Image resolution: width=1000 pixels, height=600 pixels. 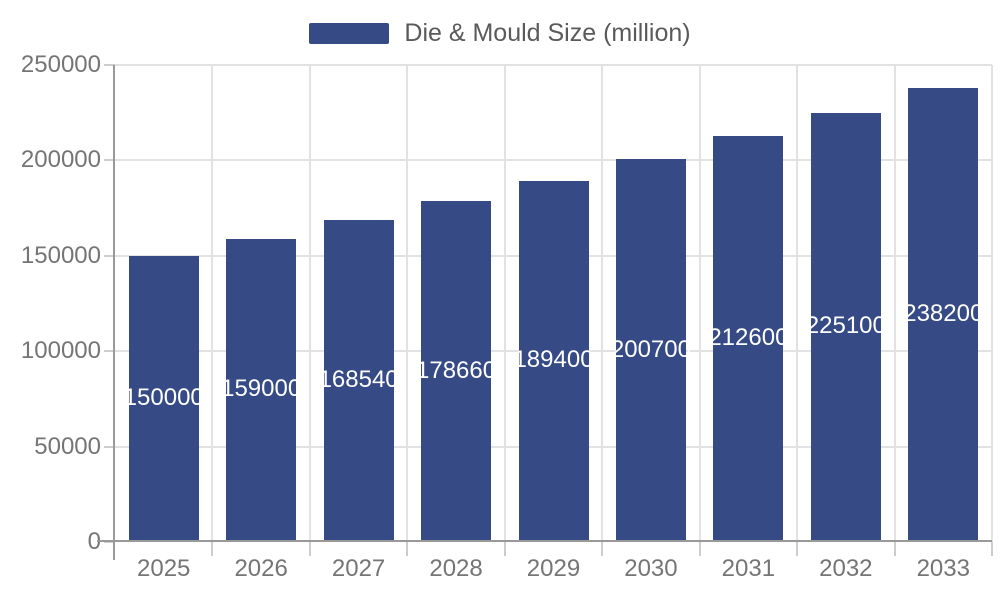 I want to click on y-axis-line, so click(x=114, y=312).